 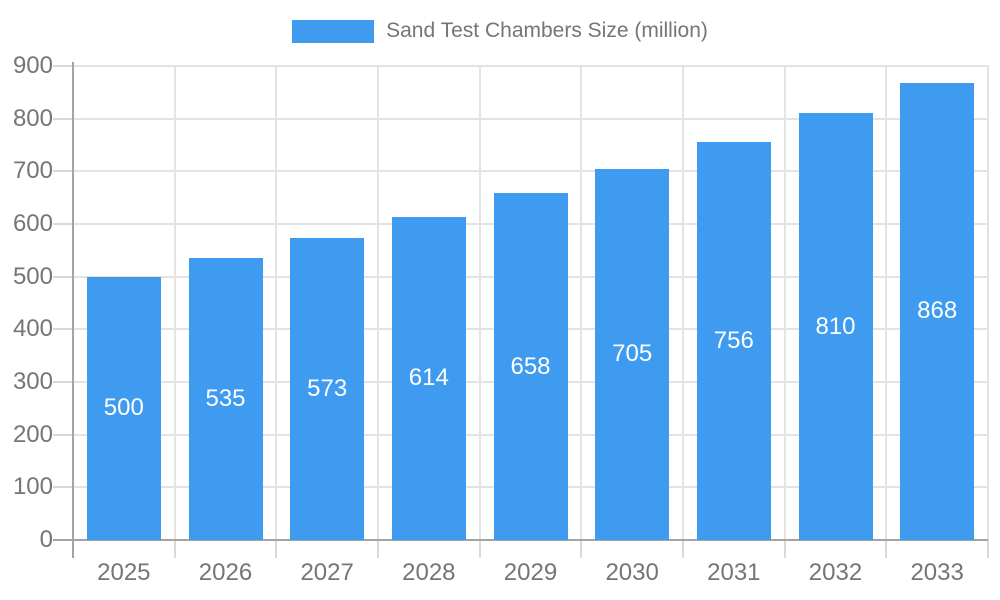 What do you see at coordinates (32, 118) in the screenshot?
I see `y-axis-tick-label: 800` at bounding box center [32, 118].